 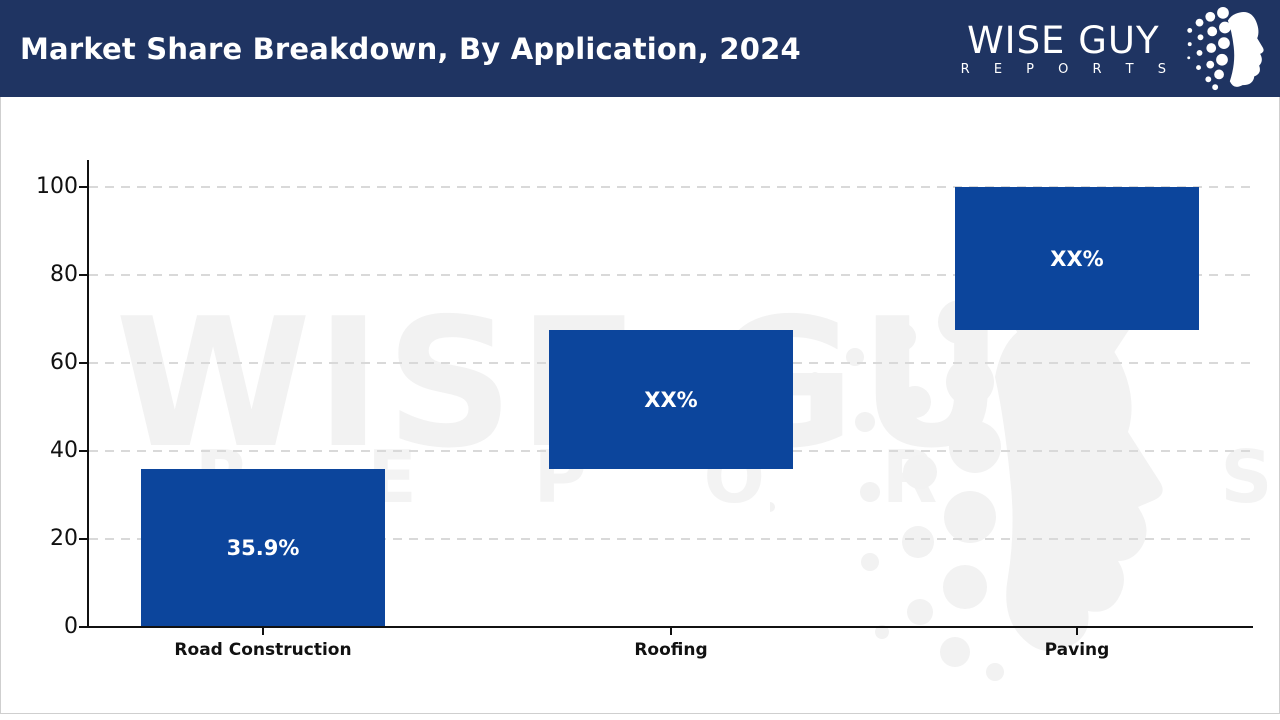 I want to click on bar-road-construction: 35.9%, so click(x=263, y=548).